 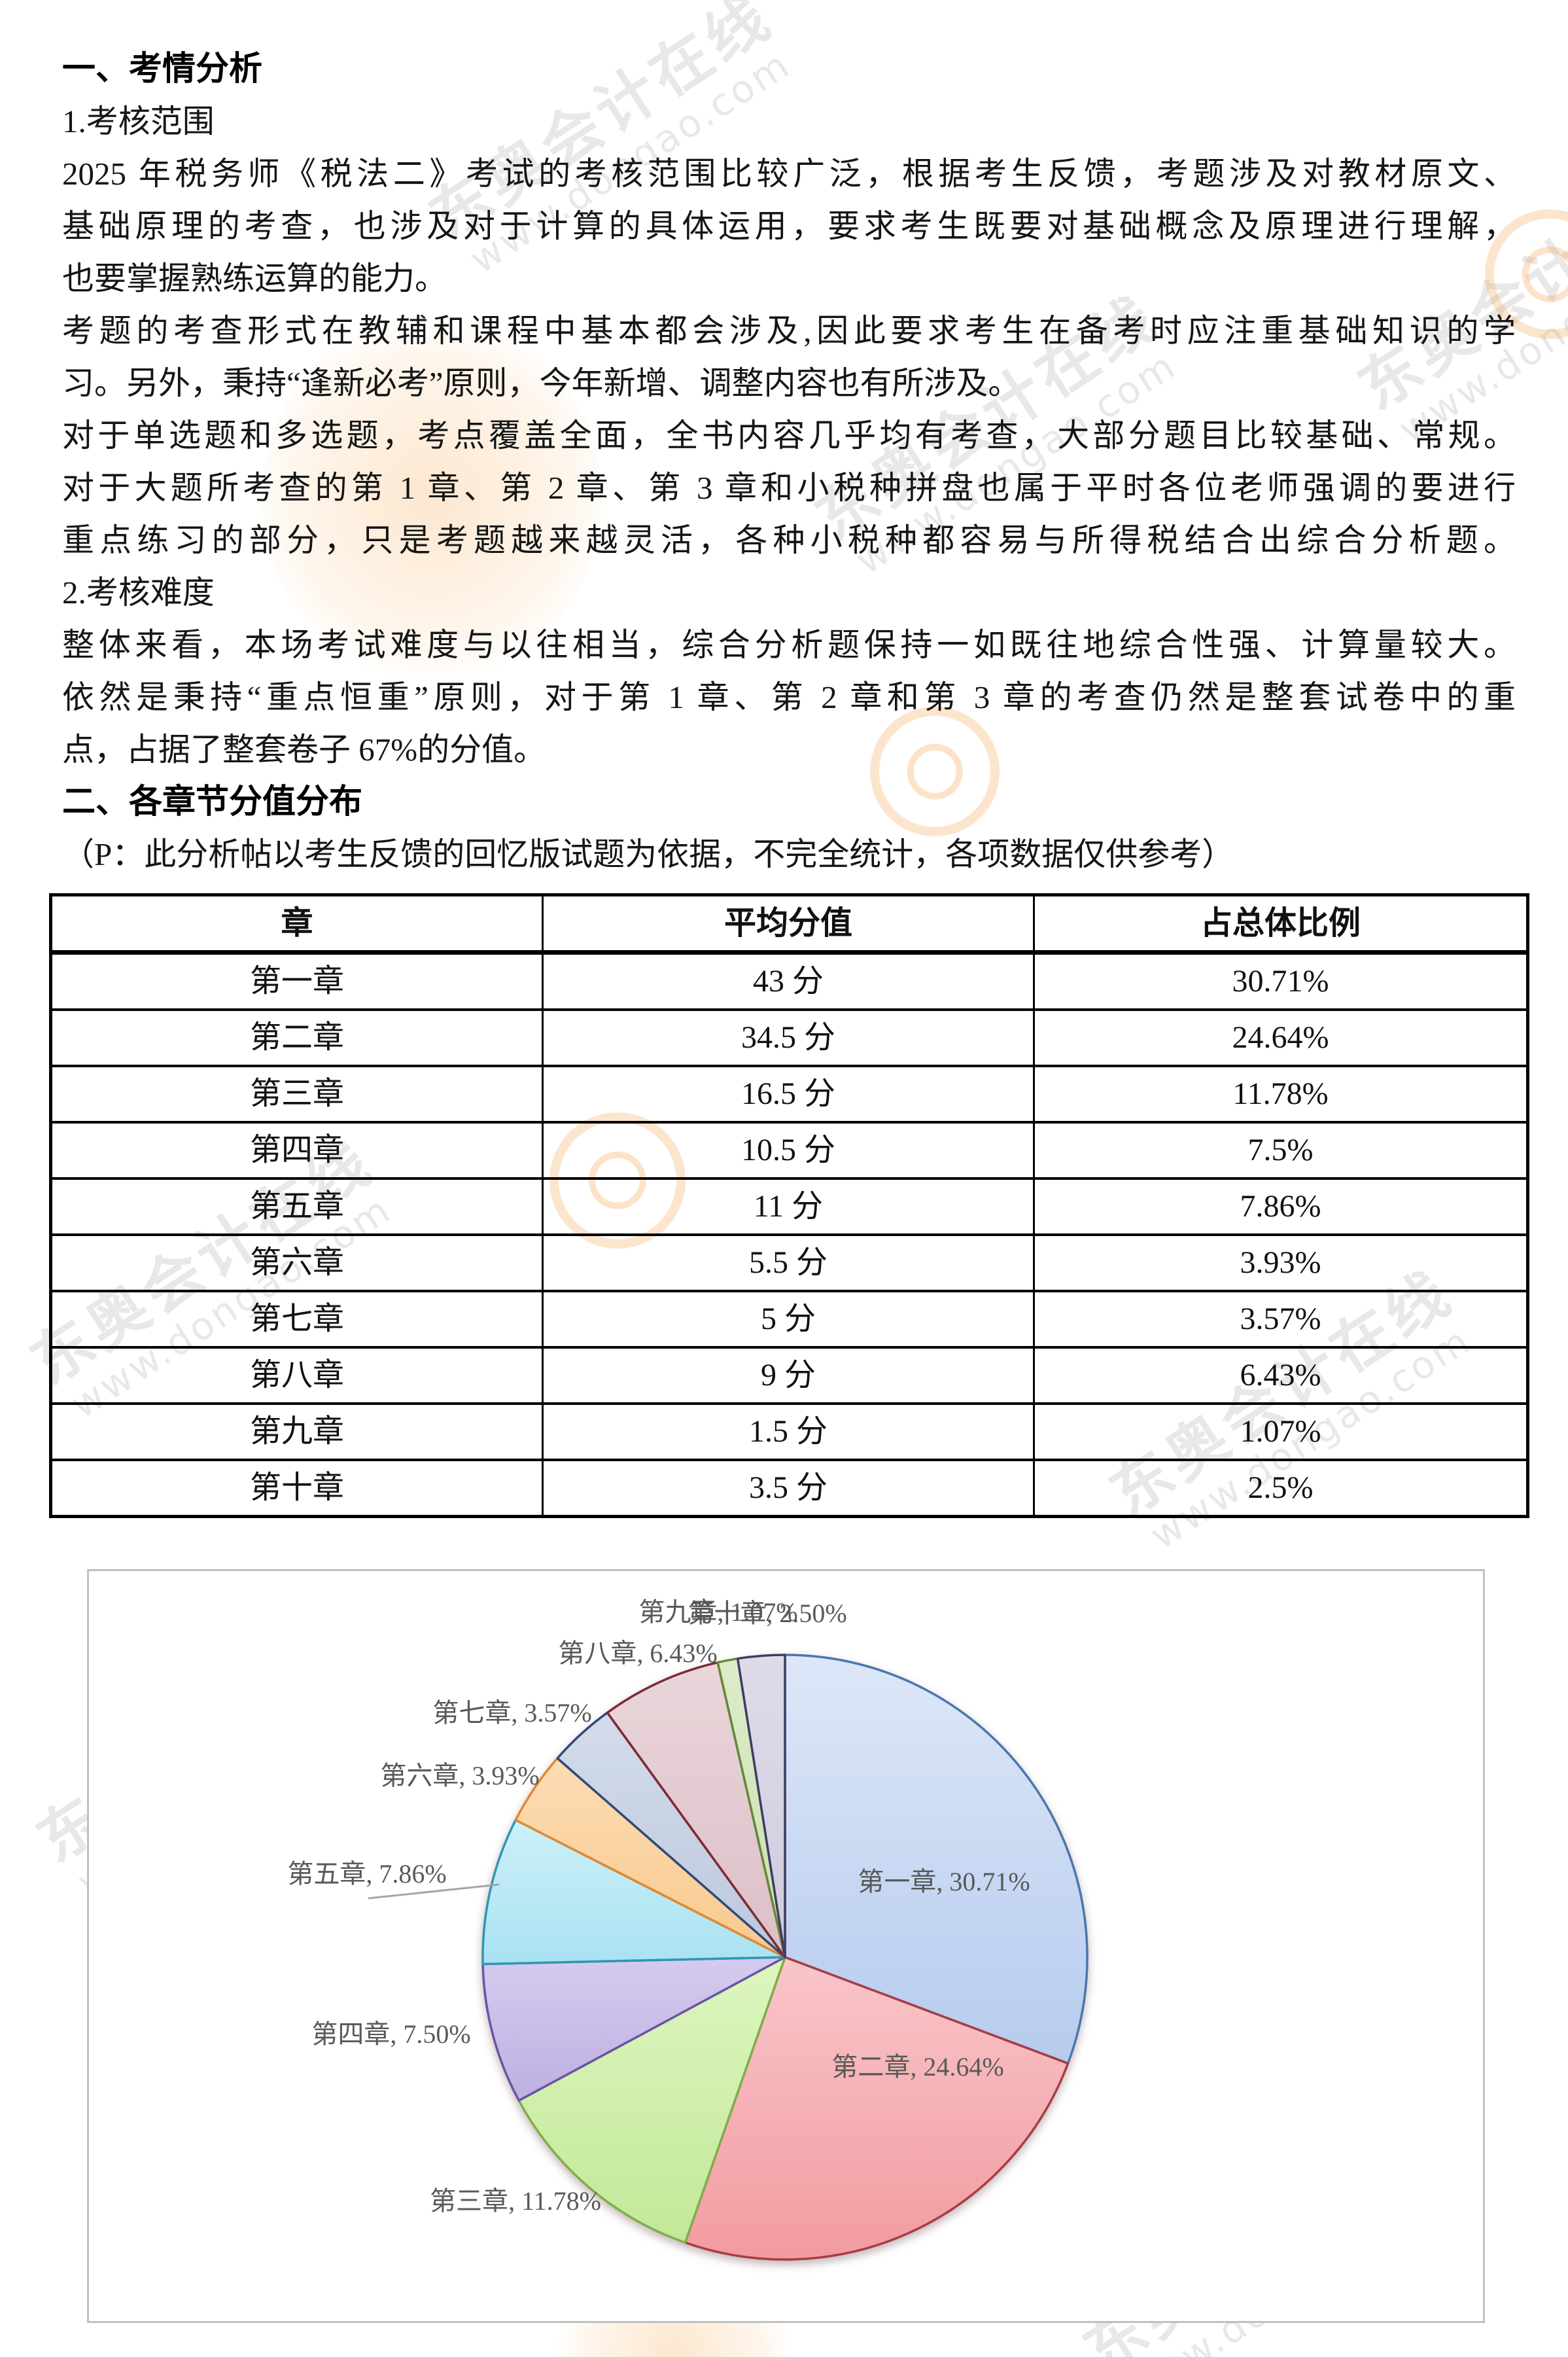 I want to click on pie-slice-第一章, so click(x=936, y=1860).